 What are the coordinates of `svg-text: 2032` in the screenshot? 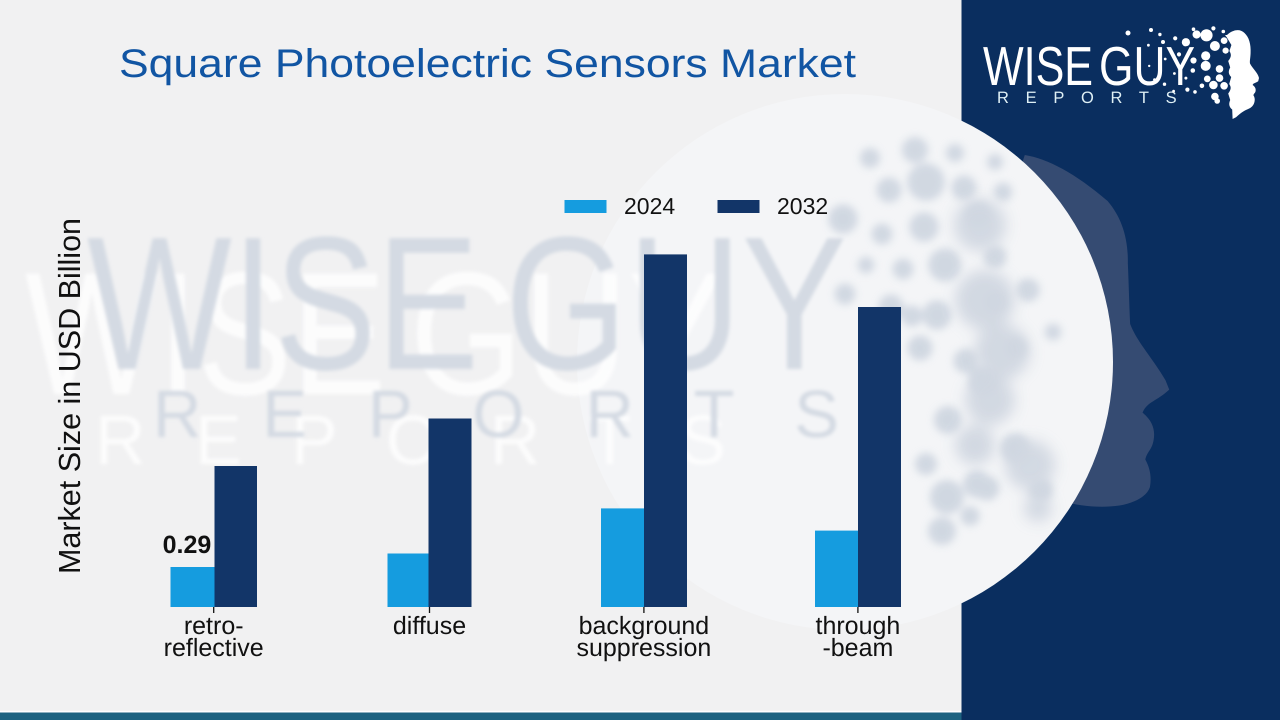 It's located at (802, 206).